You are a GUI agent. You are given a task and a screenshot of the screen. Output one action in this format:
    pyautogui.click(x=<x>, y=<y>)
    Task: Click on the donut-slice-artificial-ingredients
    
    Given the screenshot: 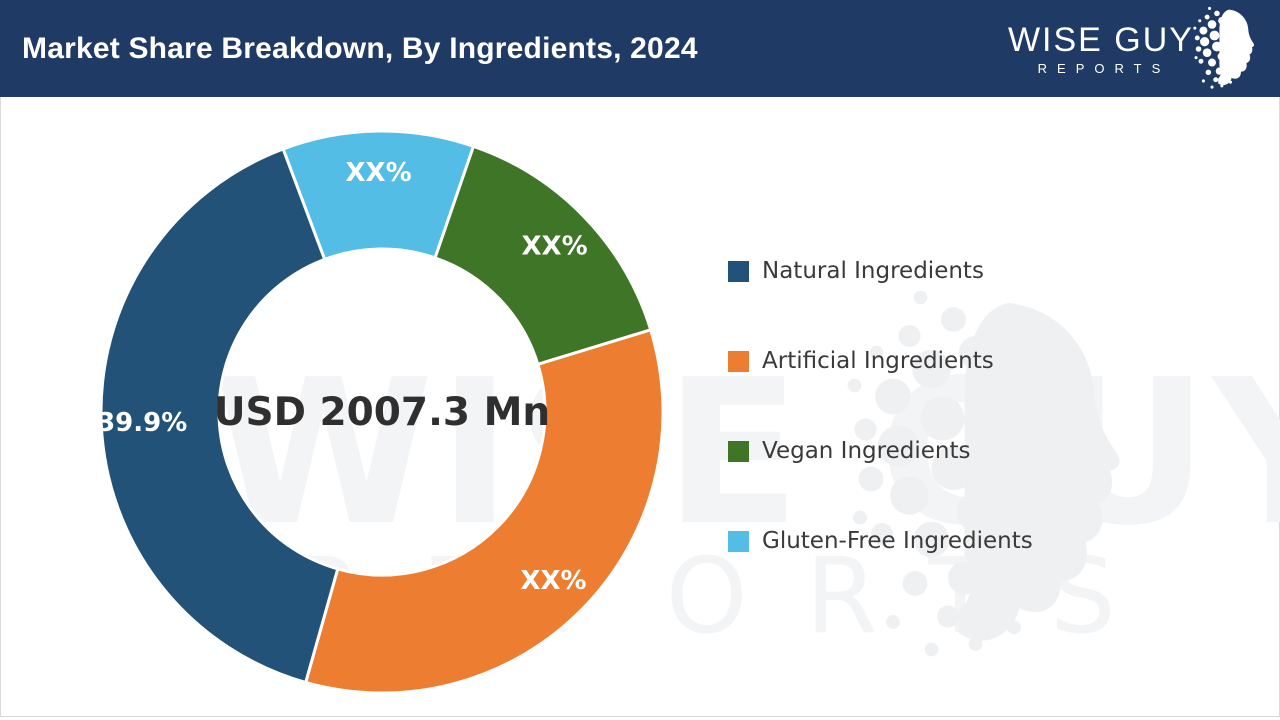 What is the action you would take?
    pyautogui.click(x=484, y=511)
    